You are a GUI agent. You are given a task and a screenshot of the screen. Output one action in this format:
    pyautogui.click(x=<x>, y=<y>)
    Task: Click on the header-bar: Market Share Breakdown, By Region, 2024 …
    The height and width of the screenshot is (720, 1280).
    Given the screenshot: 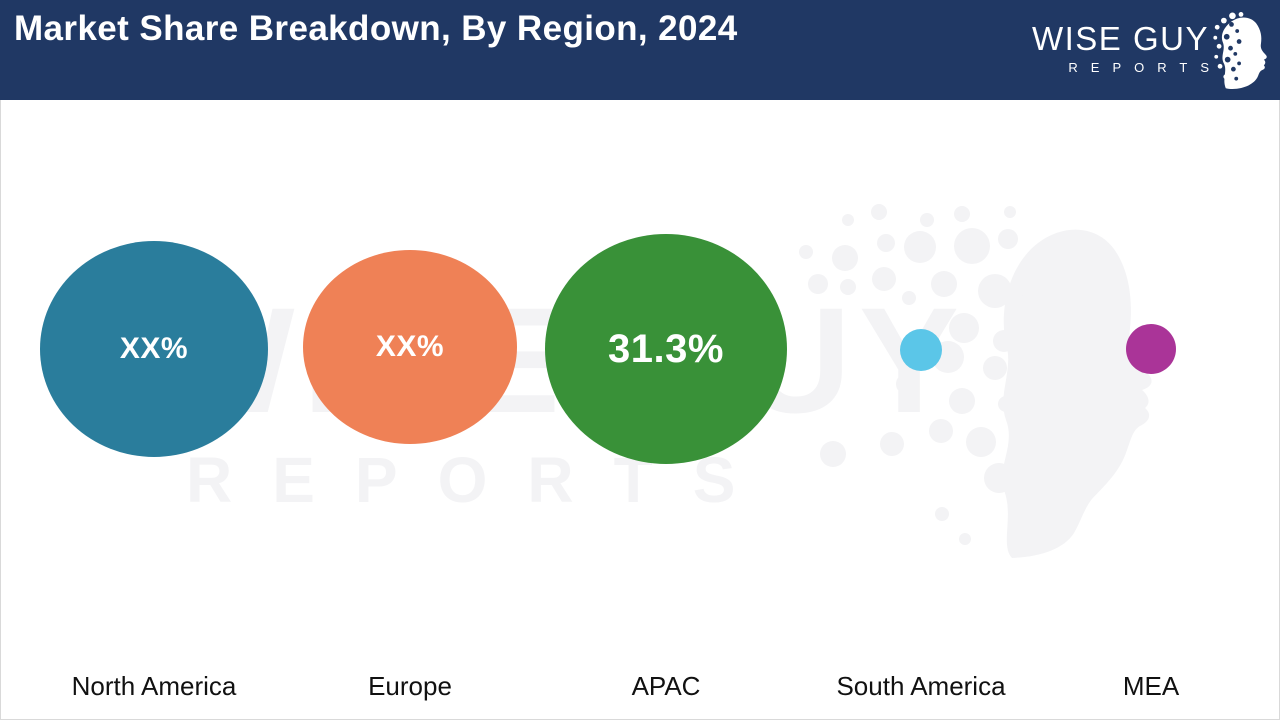 What is the action you would take?
    pyautogui.click(x=640, y=50)
    